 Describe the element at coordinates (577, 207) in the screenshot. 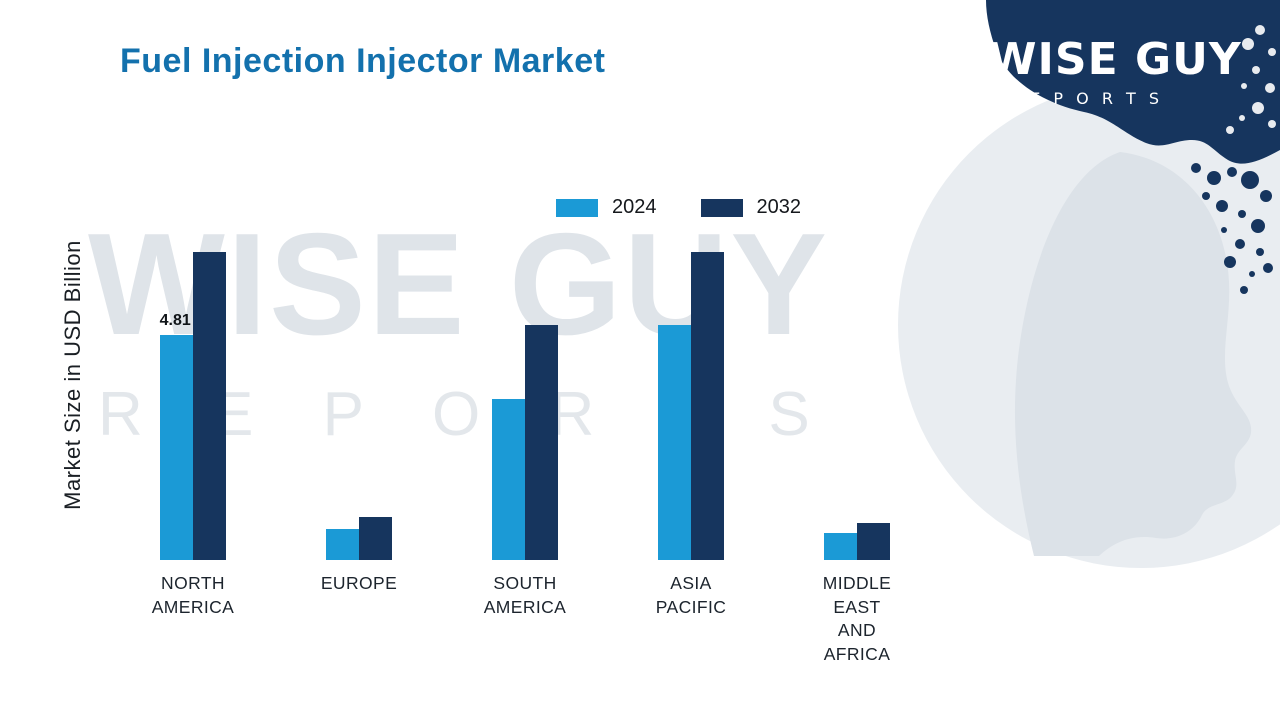

I see `legend-swatch-2024` at that location.